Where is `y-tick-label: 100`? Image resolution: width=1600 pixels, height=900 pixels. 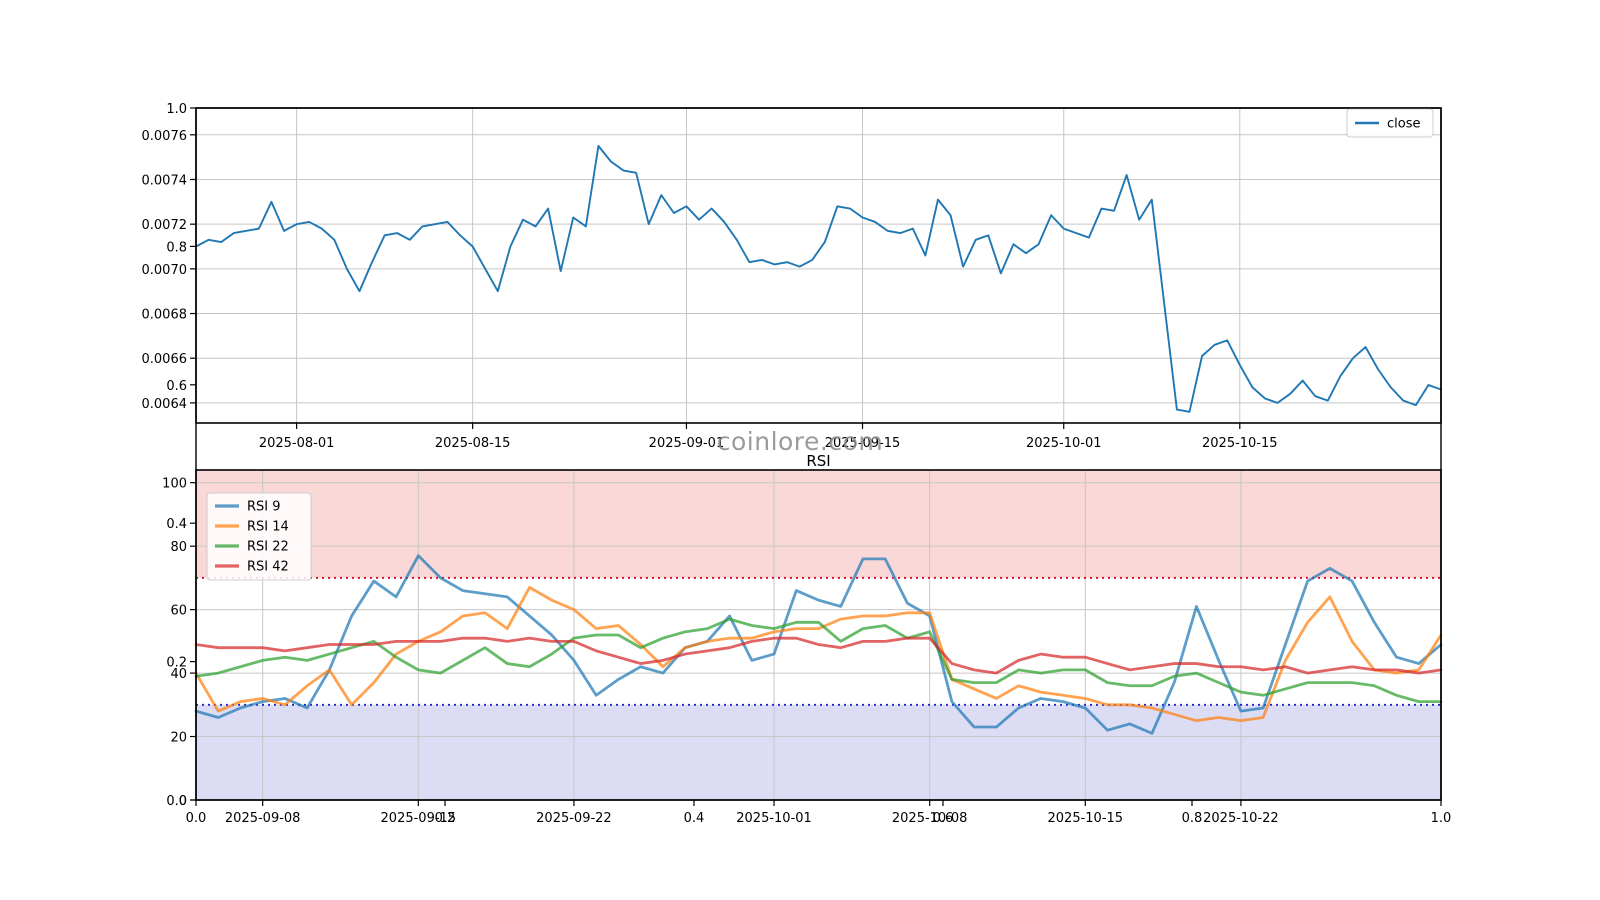
y-tick-label: 100 is located at coordinates (174, 484).